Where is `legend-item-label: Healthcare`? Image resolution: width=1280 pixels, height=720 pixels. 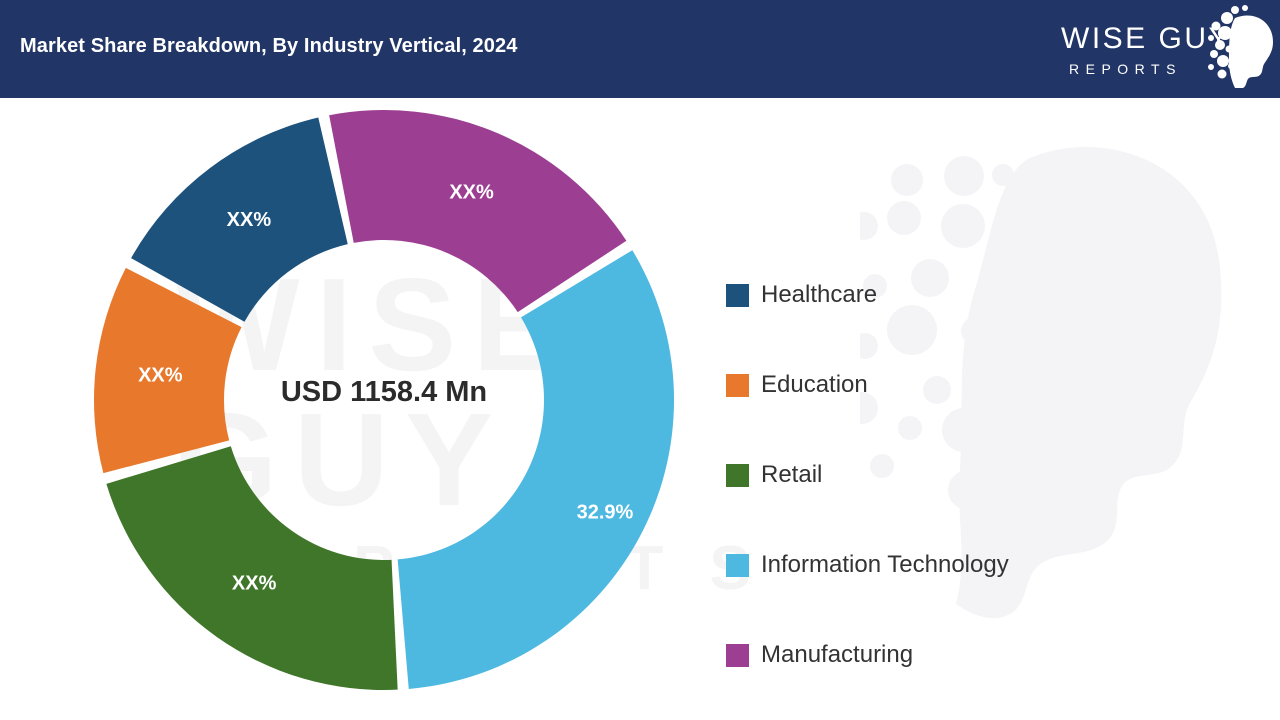 legend-item-label: Healthcare is located at coordinates (819, 294).